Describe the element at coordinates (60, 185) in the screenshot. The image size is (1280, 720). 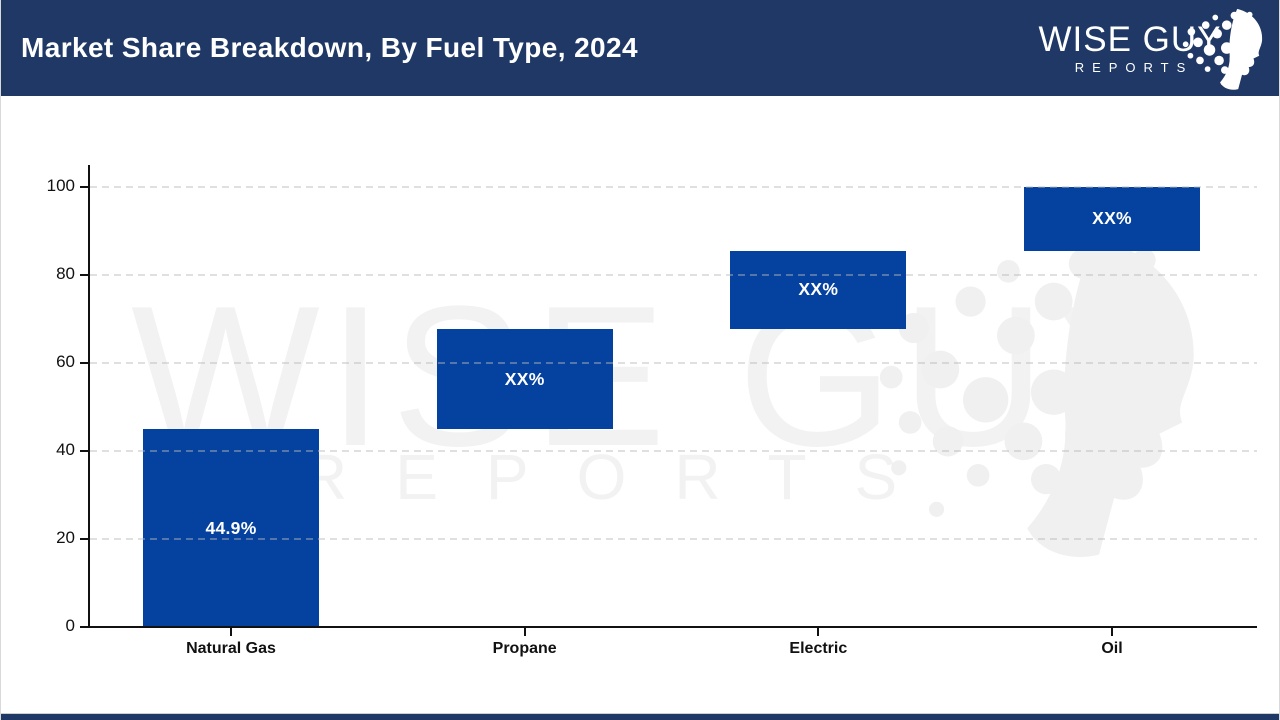
I see `y-tick-label: 100` at that location.